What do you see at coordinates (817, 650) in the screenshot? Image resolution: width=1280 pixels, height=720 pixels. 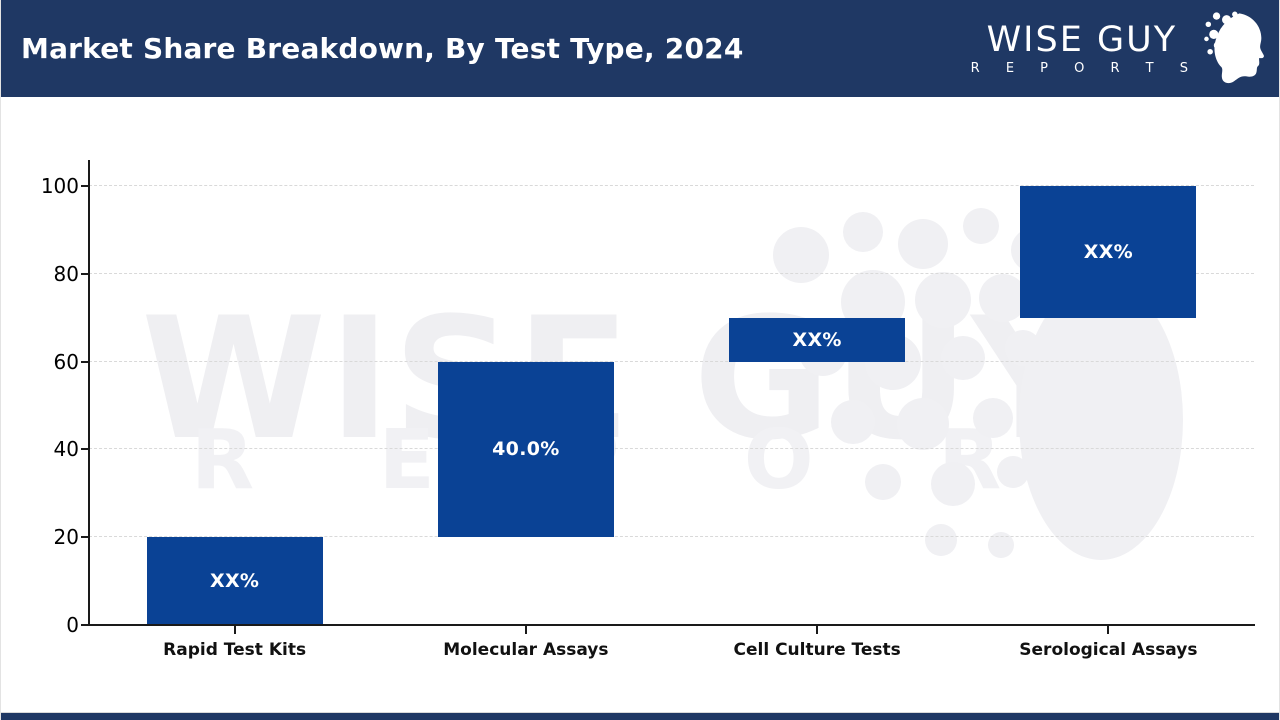 I see `category-label: Cell Culture Tests` at bounding box center [817, 650].